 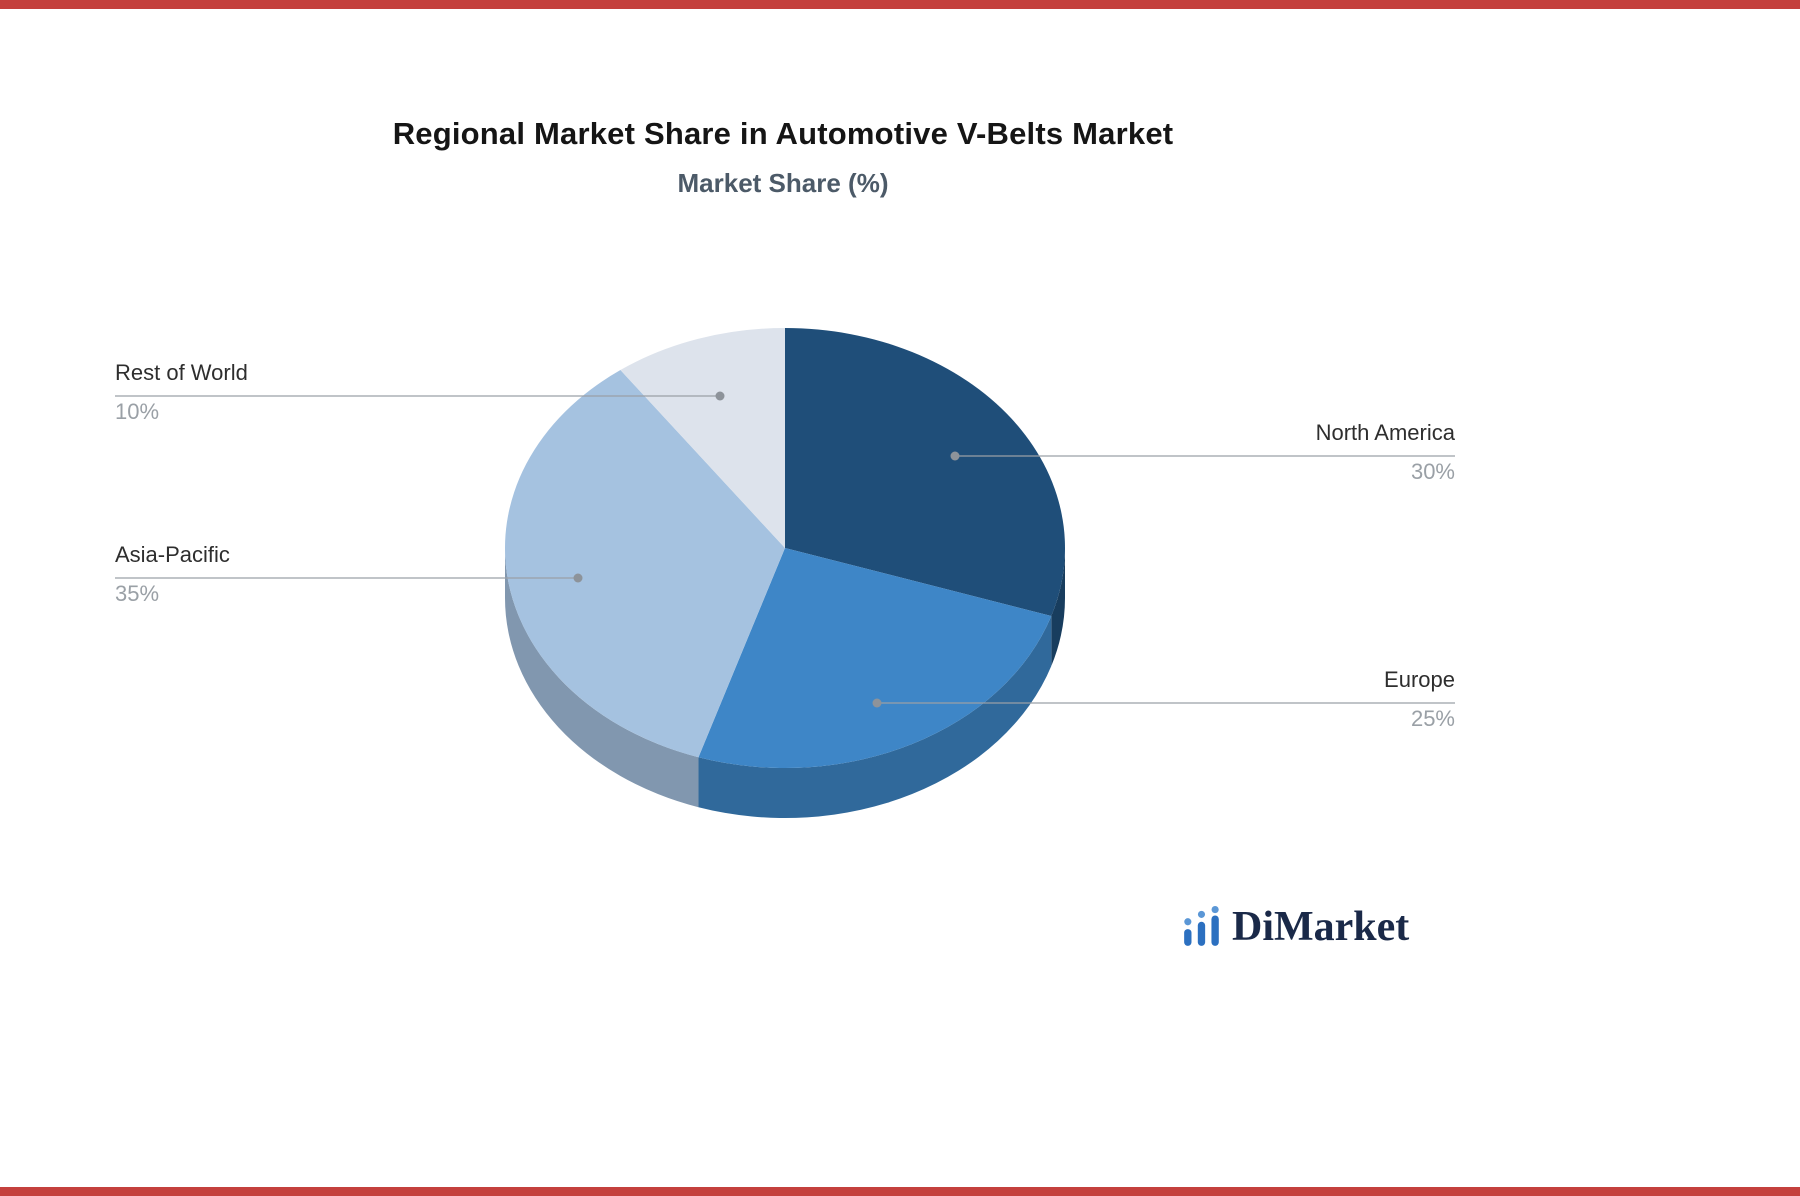 I want to click on chart-subtitle: Market Share (%), so click(x=783, y=183).